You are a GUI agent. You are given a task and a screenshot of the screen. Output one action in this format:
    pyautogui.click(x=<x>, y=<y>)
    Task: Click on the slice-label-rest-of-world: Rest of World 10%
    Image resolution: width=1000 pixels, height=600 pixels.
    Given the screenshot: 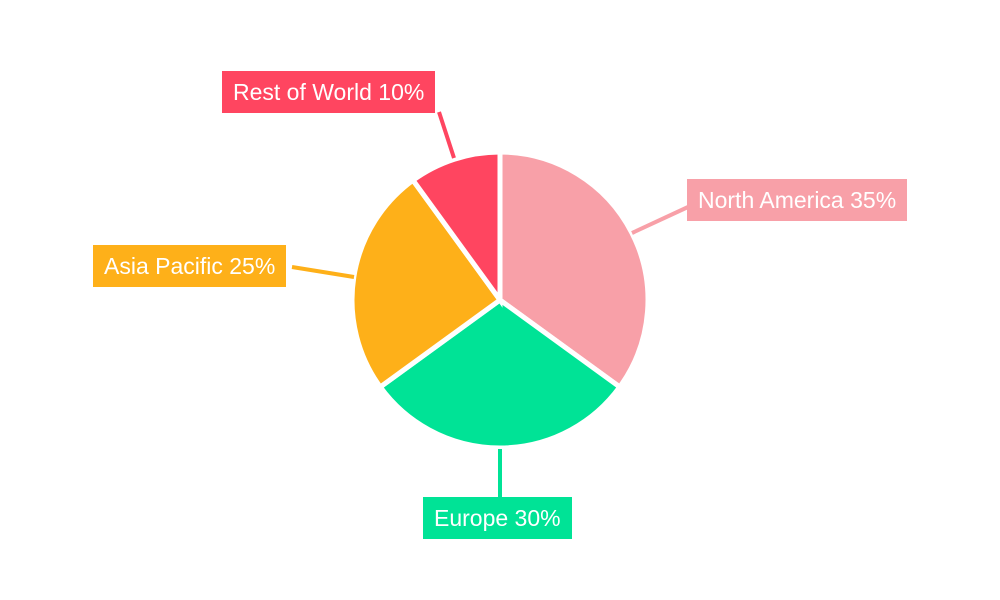 What is the action you would take?
    pyautogui.click(x=329, y=92)
    